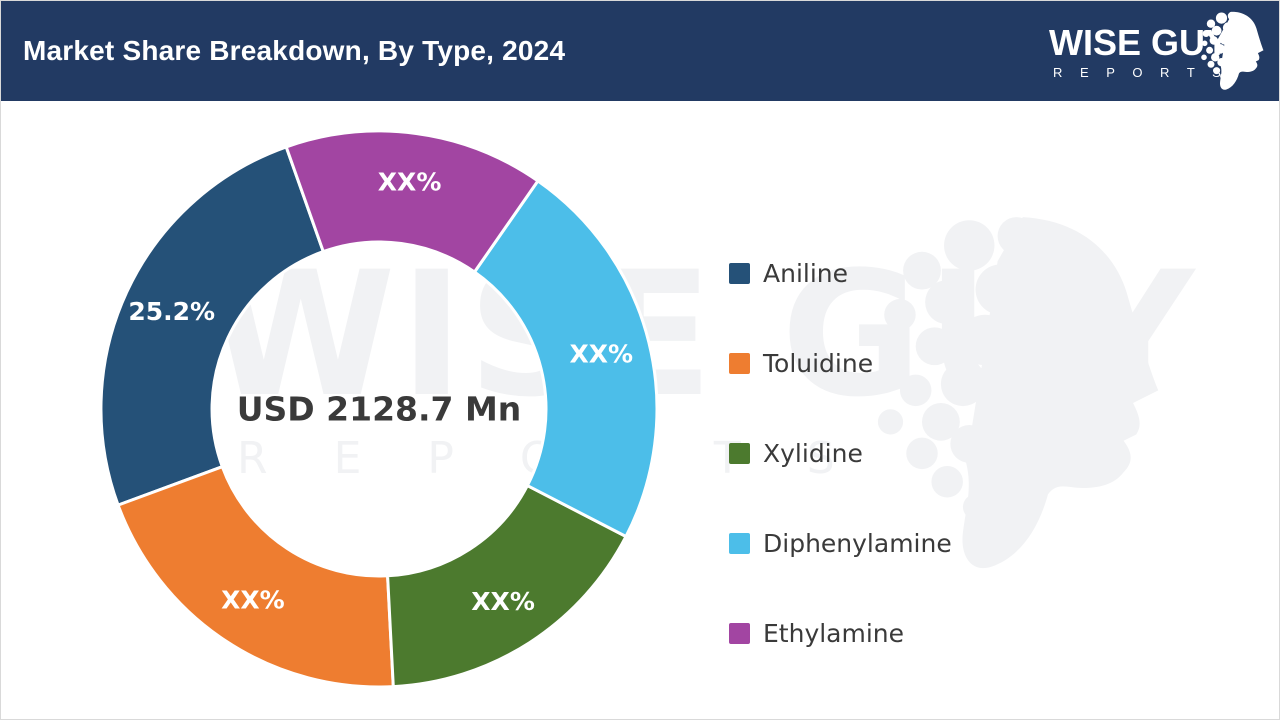 This screenshot has height=720, width=1280. What do you see at coordinates (410, 182) in the screenshot?
I see `slice-label-ethylamine: XX%` at bounding box center [410, 182].